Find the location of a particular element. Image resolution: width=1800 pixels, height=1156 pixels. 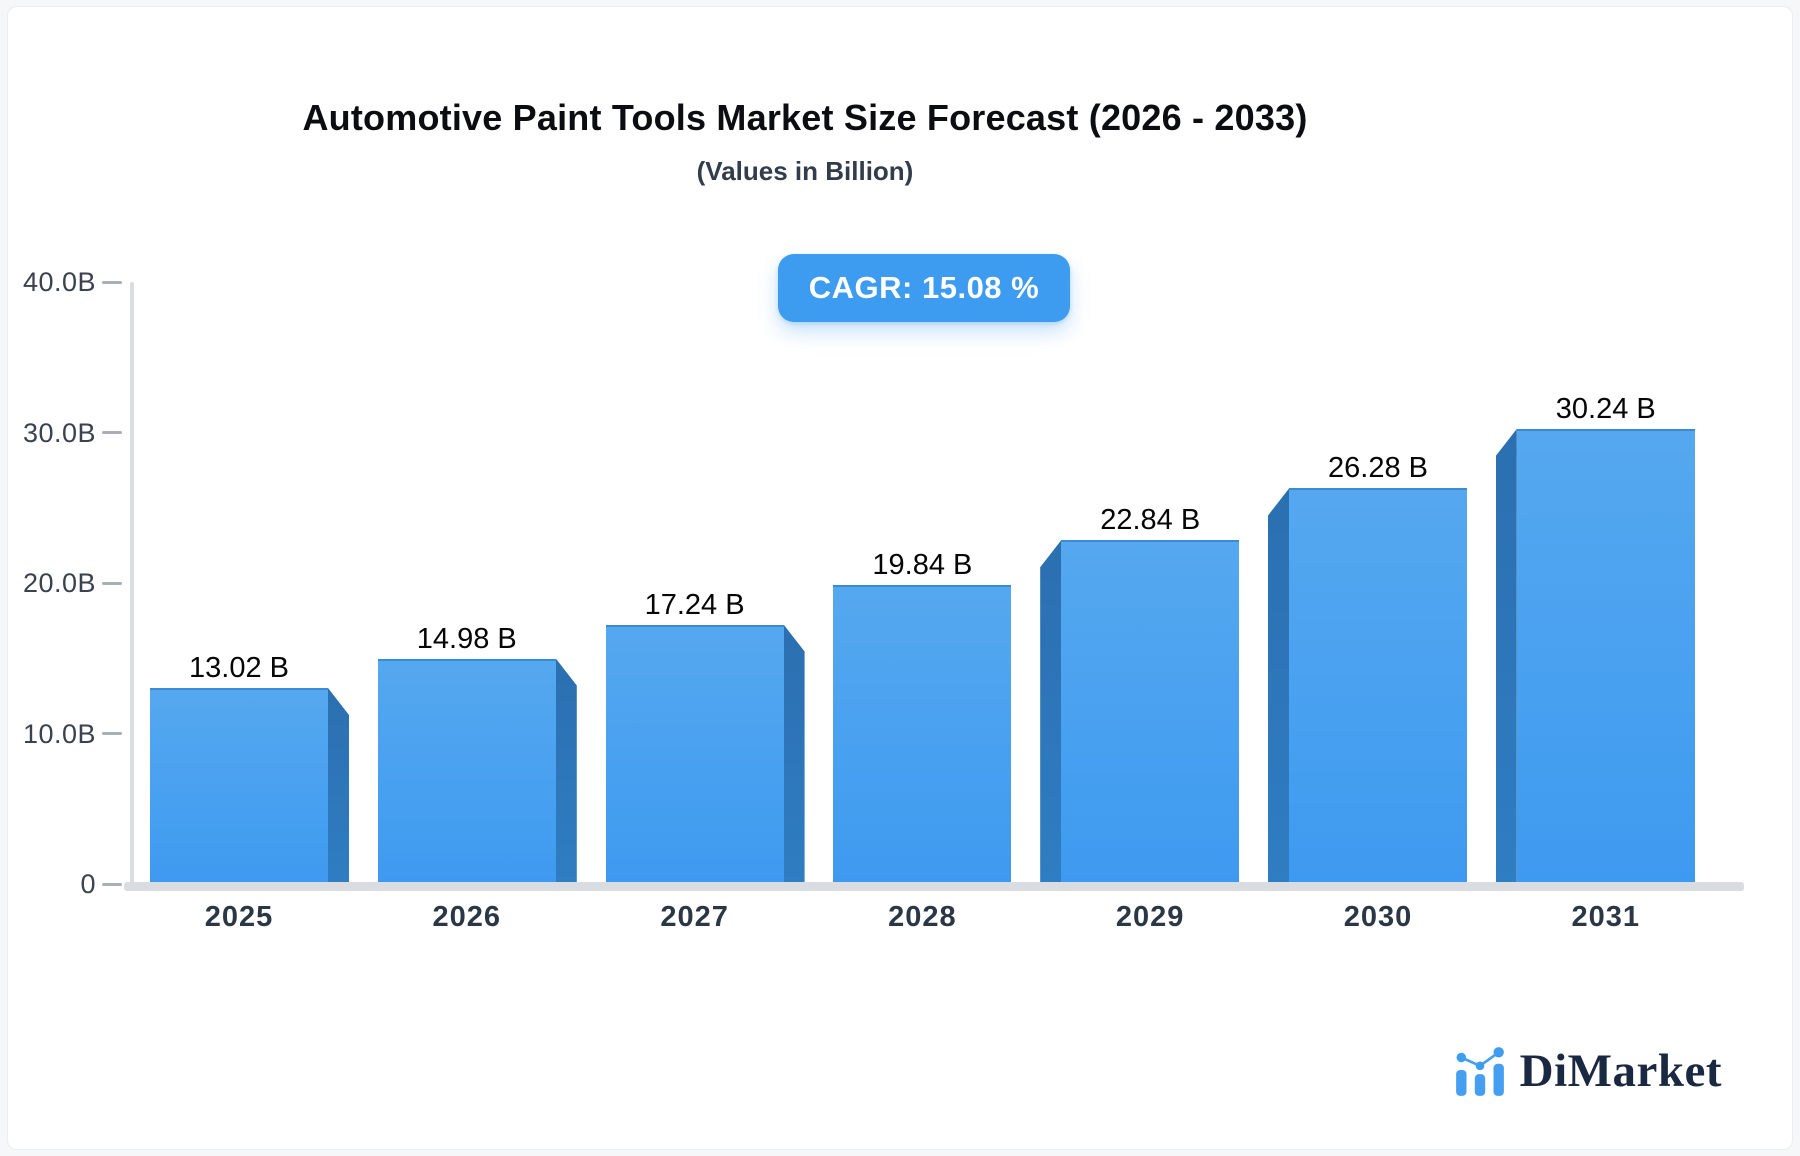

x-axis-label-2025: 2025 is located at coordinates (239, 917).